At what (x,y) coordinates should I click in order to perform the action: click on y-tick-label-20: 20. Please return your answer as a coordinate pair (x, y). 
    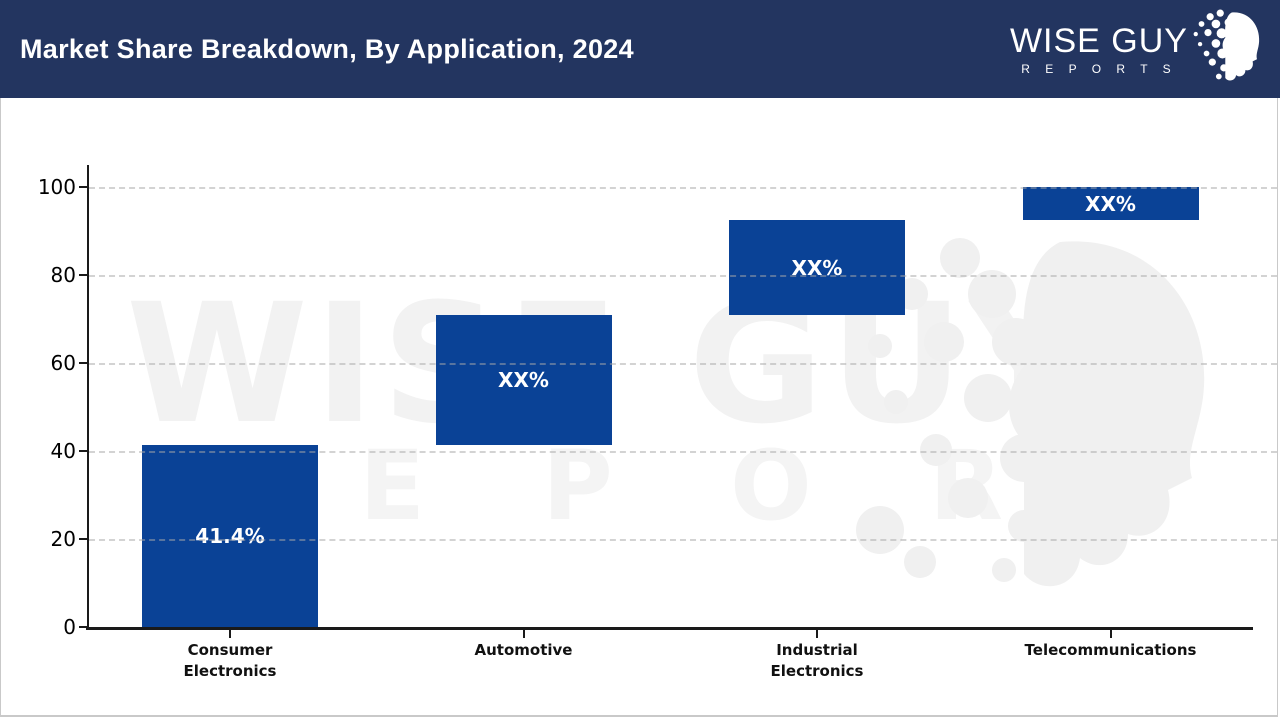
    Looking at the image, I should click on (63, 539).